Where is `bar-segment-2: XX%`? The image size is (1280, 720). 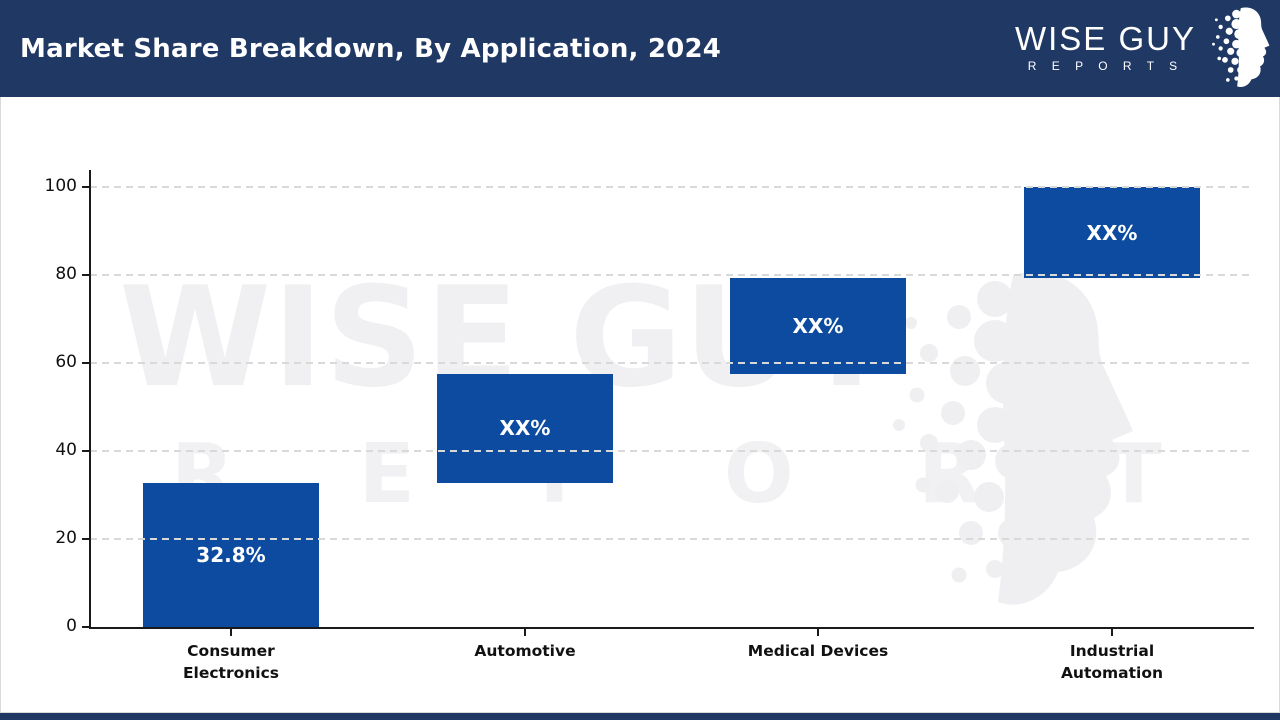
bar-segment-2: XX% is located at coordinates (525, 428).